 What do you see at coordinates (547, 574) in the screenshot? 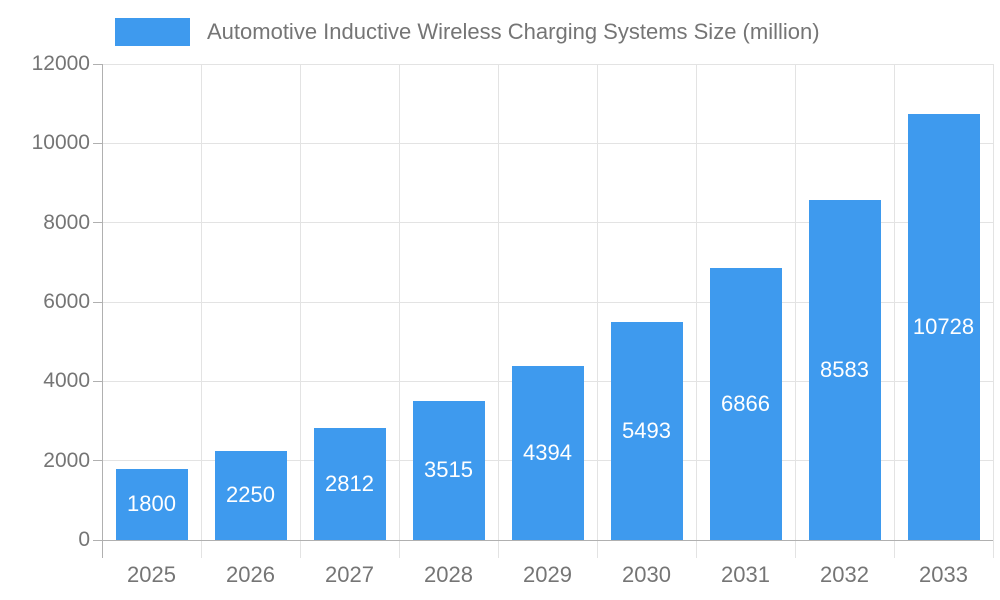
I see `x-tick-label: 2029` at bounding box center [547, 574].